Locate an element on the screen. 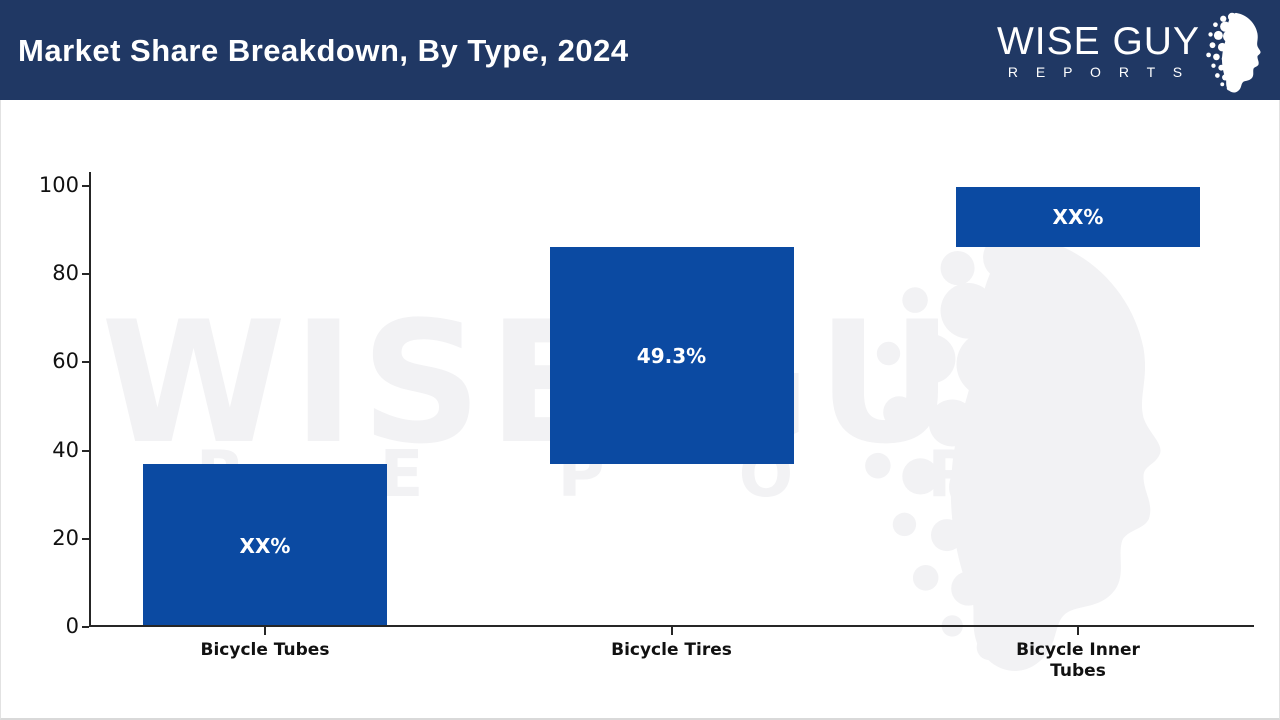 The image size is (1280, 720). logo-brand-sub: R E P O R T S is located at coordinates (1098, 72).